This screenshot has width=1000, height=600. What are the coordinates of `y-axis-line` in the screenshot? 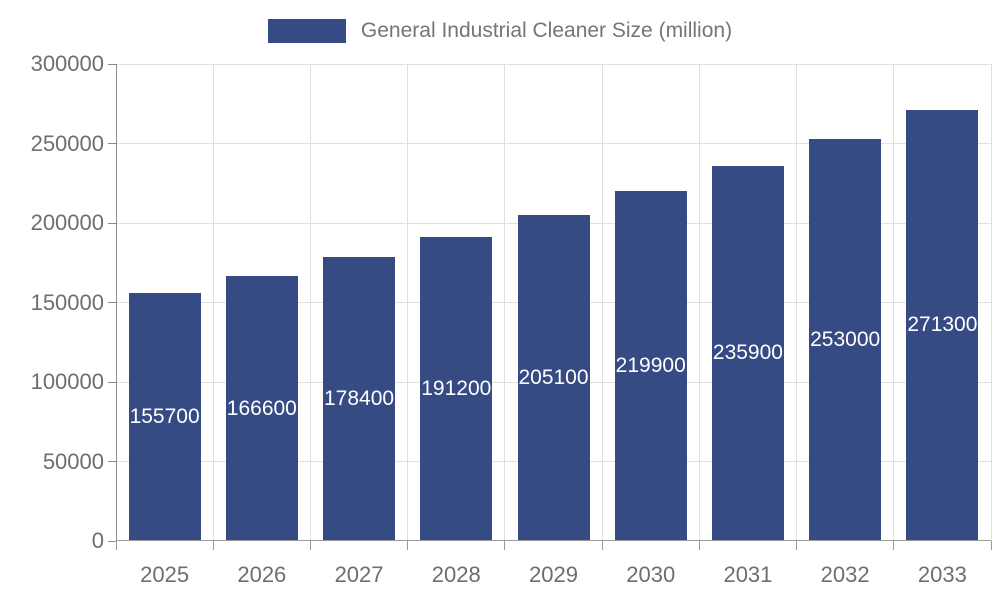 It's located at (116, 302).